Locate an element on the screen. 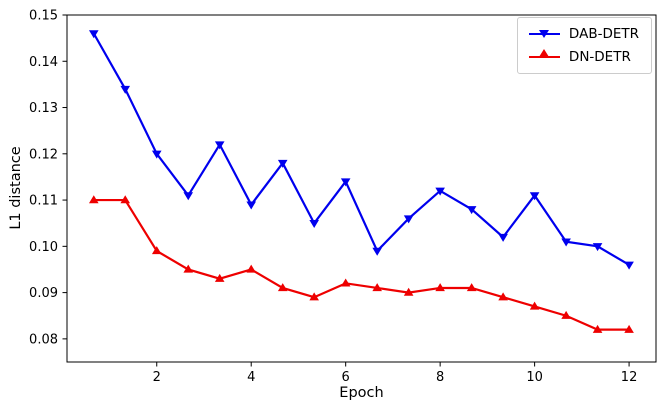 This screenshot has height=407, width=663. legend: DAB-DETR DN-DETR is located at coordinates (584, 45).